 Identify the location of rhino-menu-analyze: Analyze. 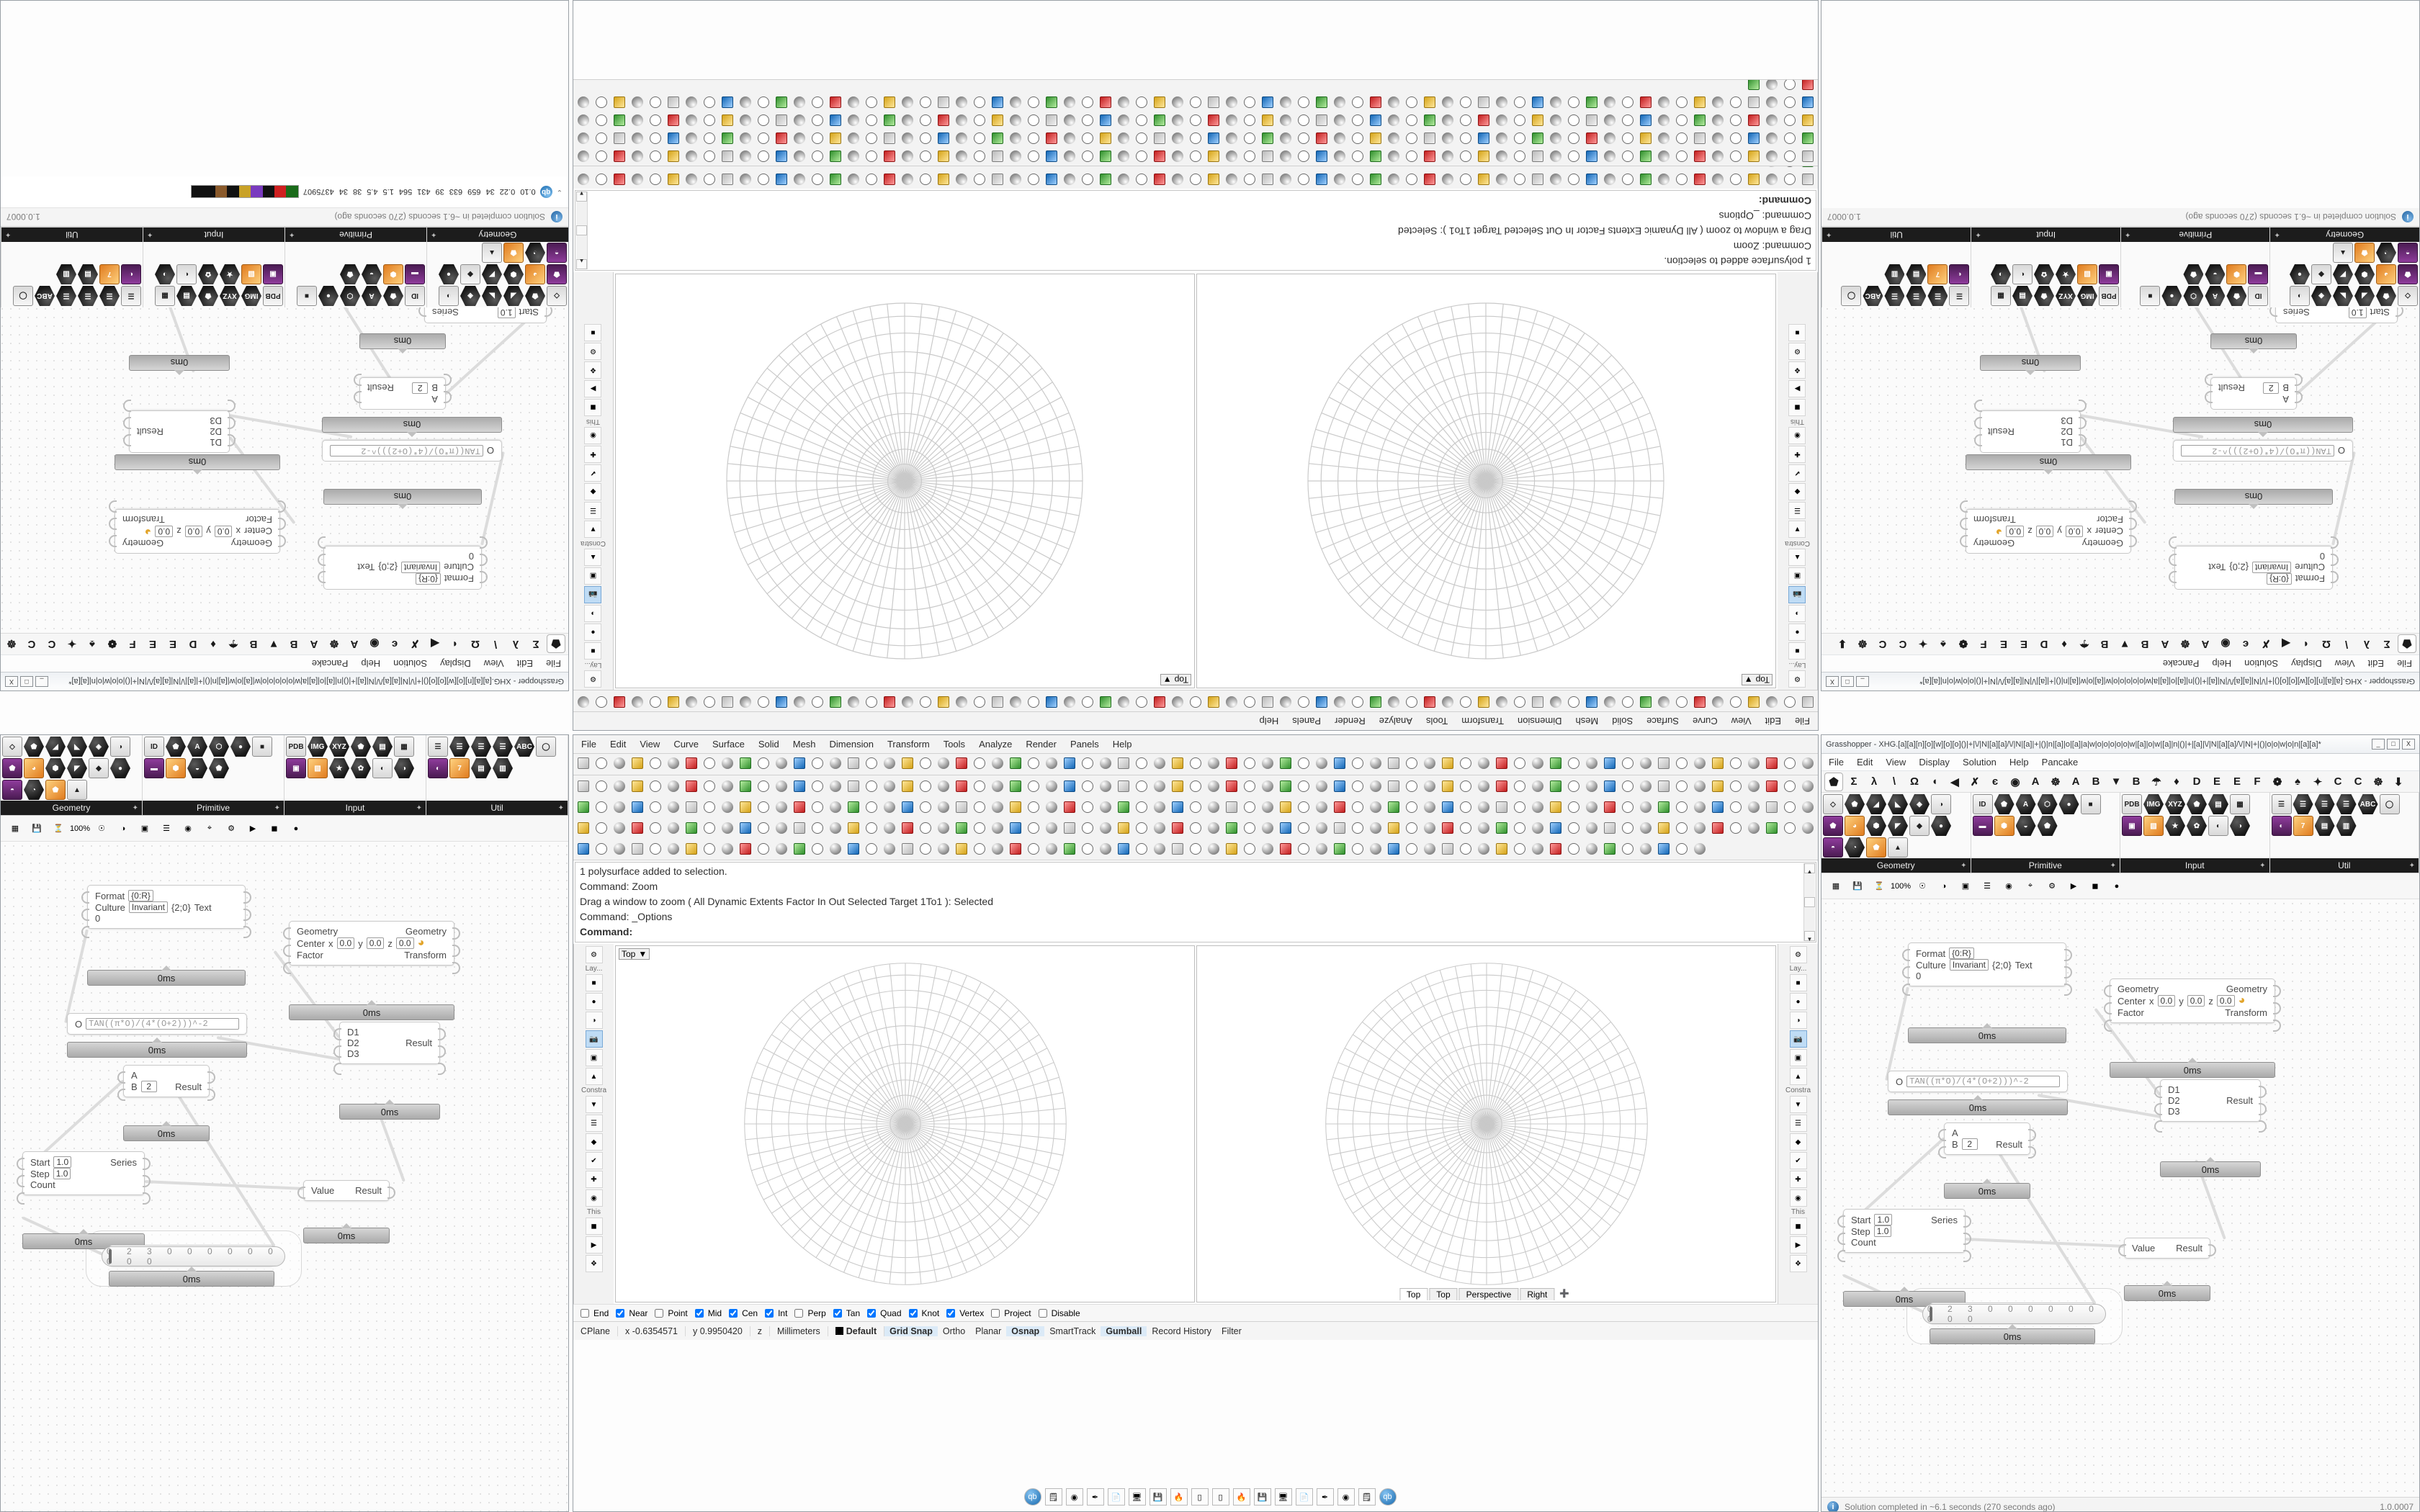
(996, 744).